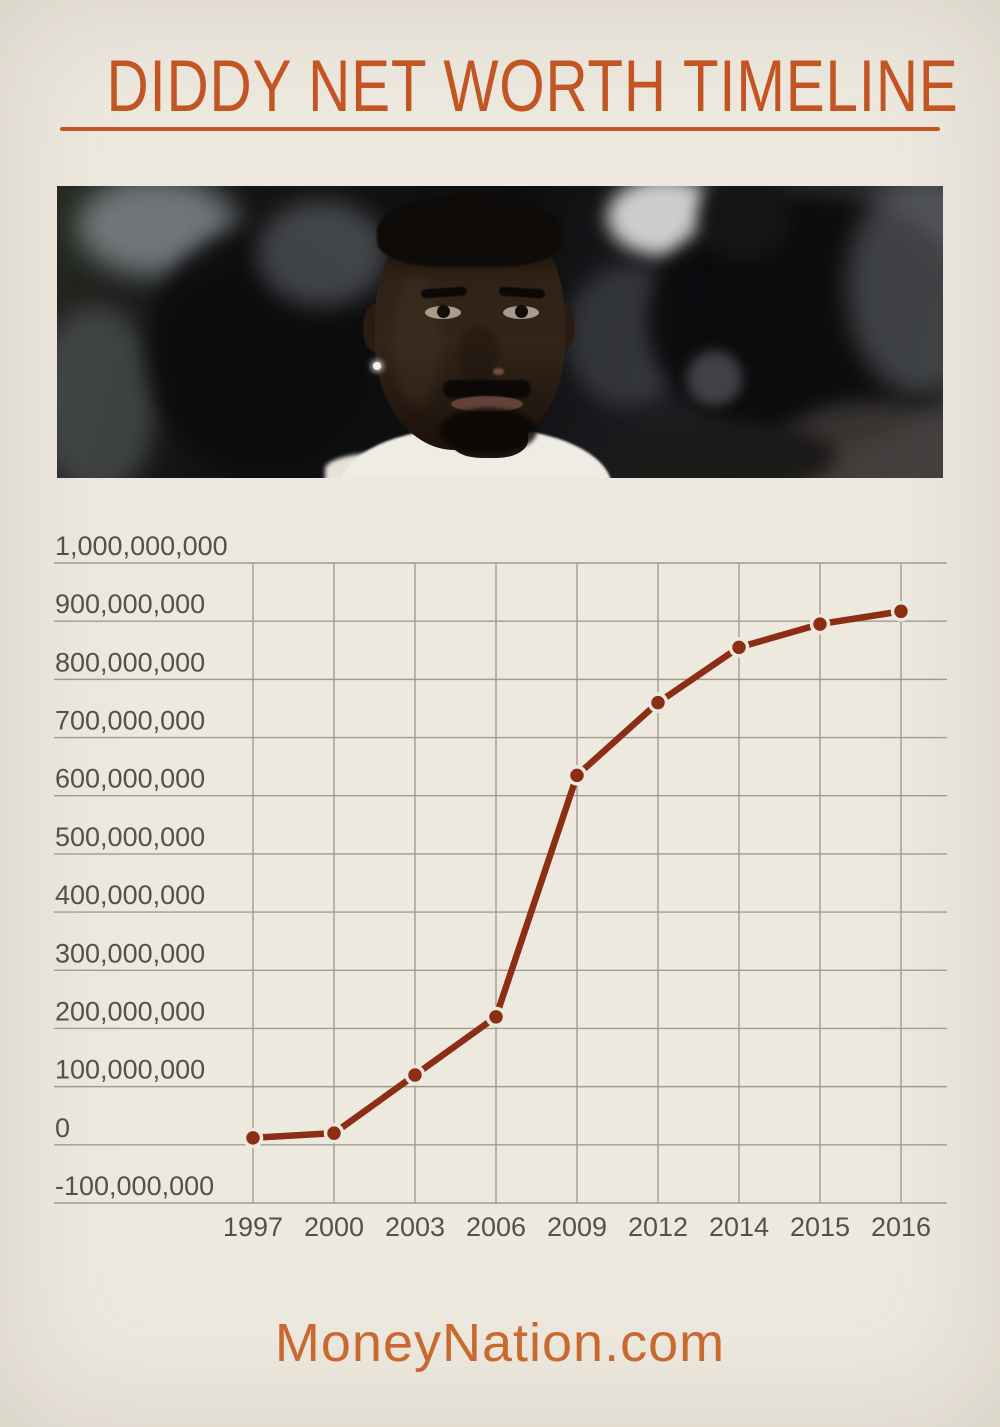 The width and height of the screenshot is (1000, 1427). Describe the element at coordinates (62, 1128) in the screenshot. I see `y-tick-label: 0` at that location.